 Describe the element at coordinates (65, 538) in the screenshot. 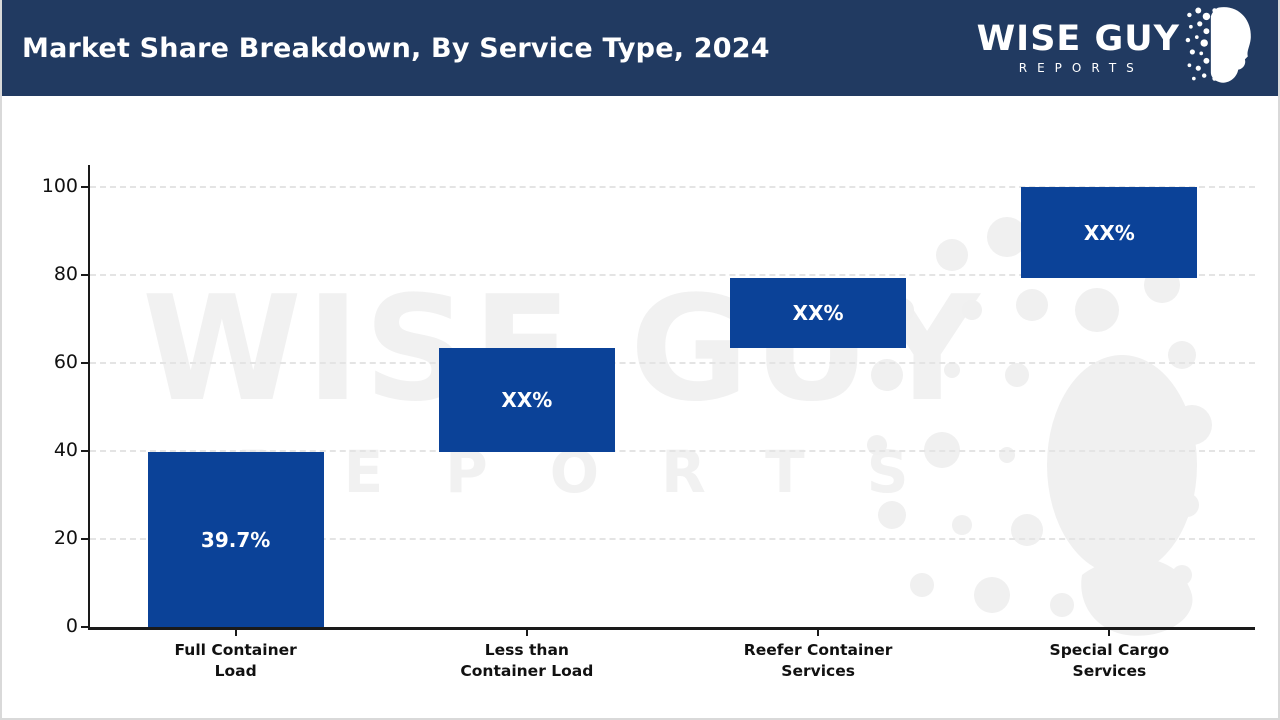

I see `y-tick-label: 20` at that location.